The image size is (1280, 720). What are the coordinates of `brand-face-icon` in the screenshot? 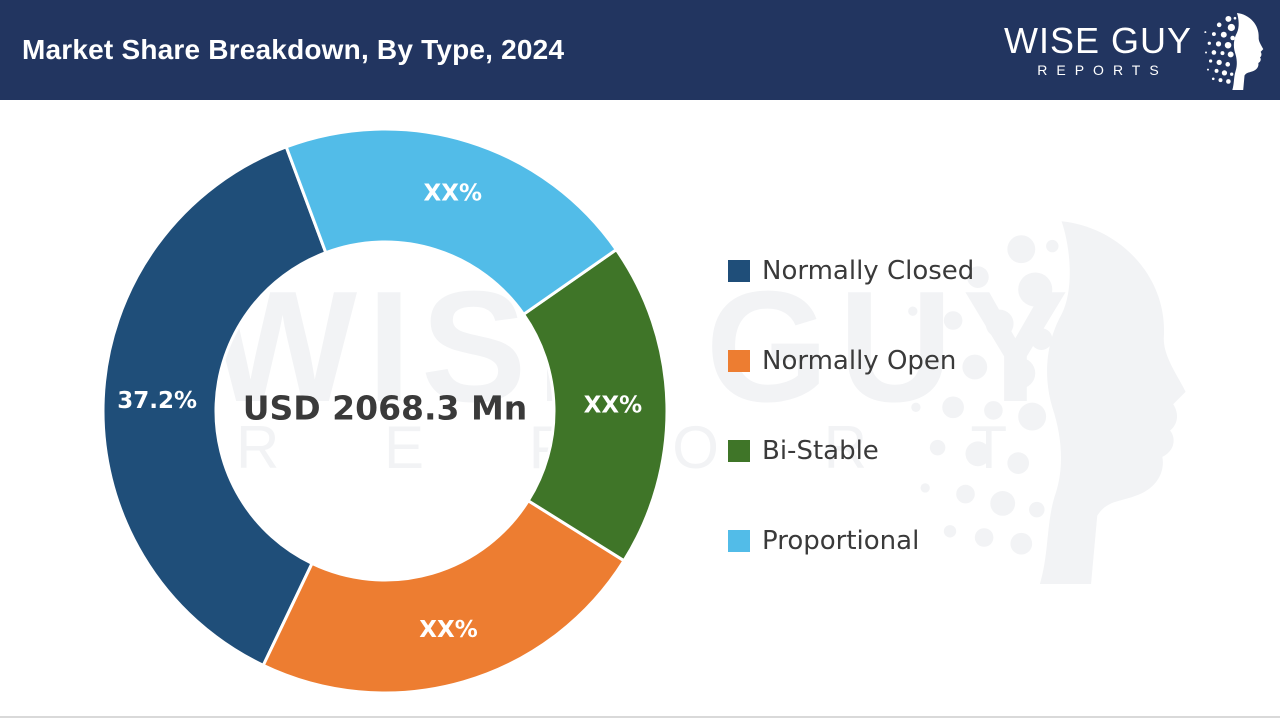 It's located at (1234, 51).